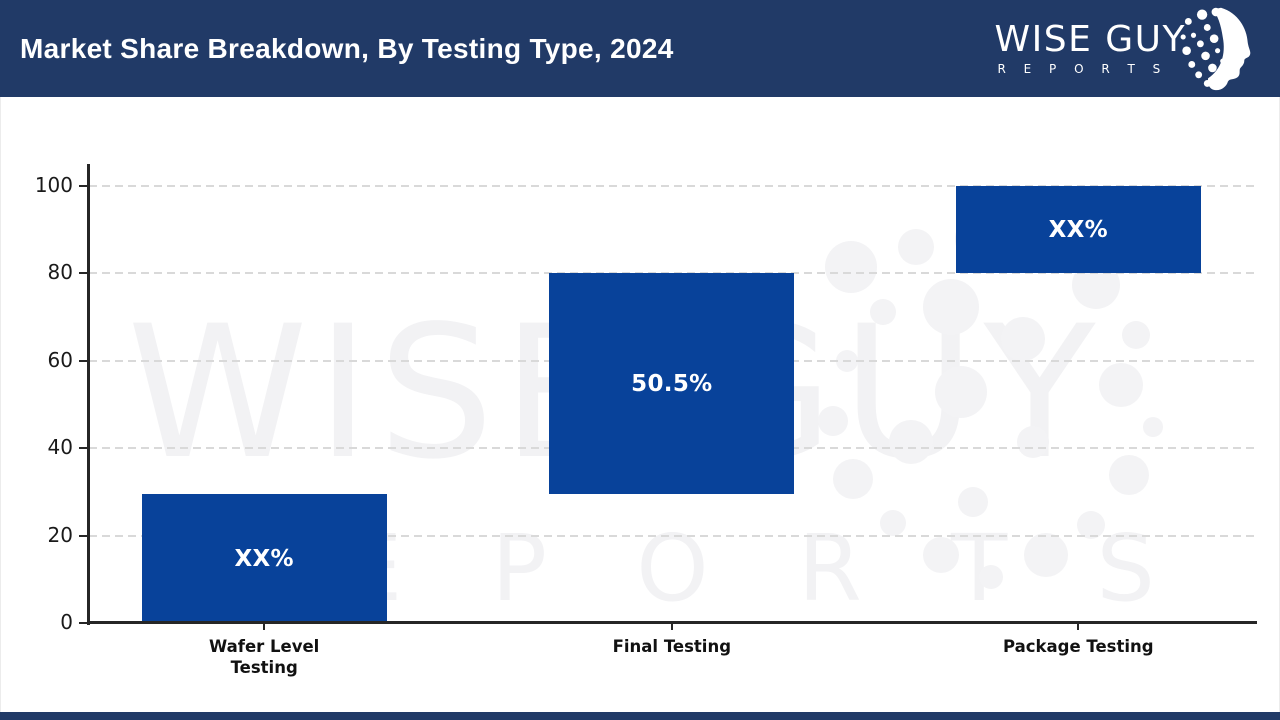 The height and width of the screenshot is (720, 1280). What do you see at coordinates (53, 185) in the screenshot?
I see `y-tick-label-100: 100` at bounding box center [53, 185].